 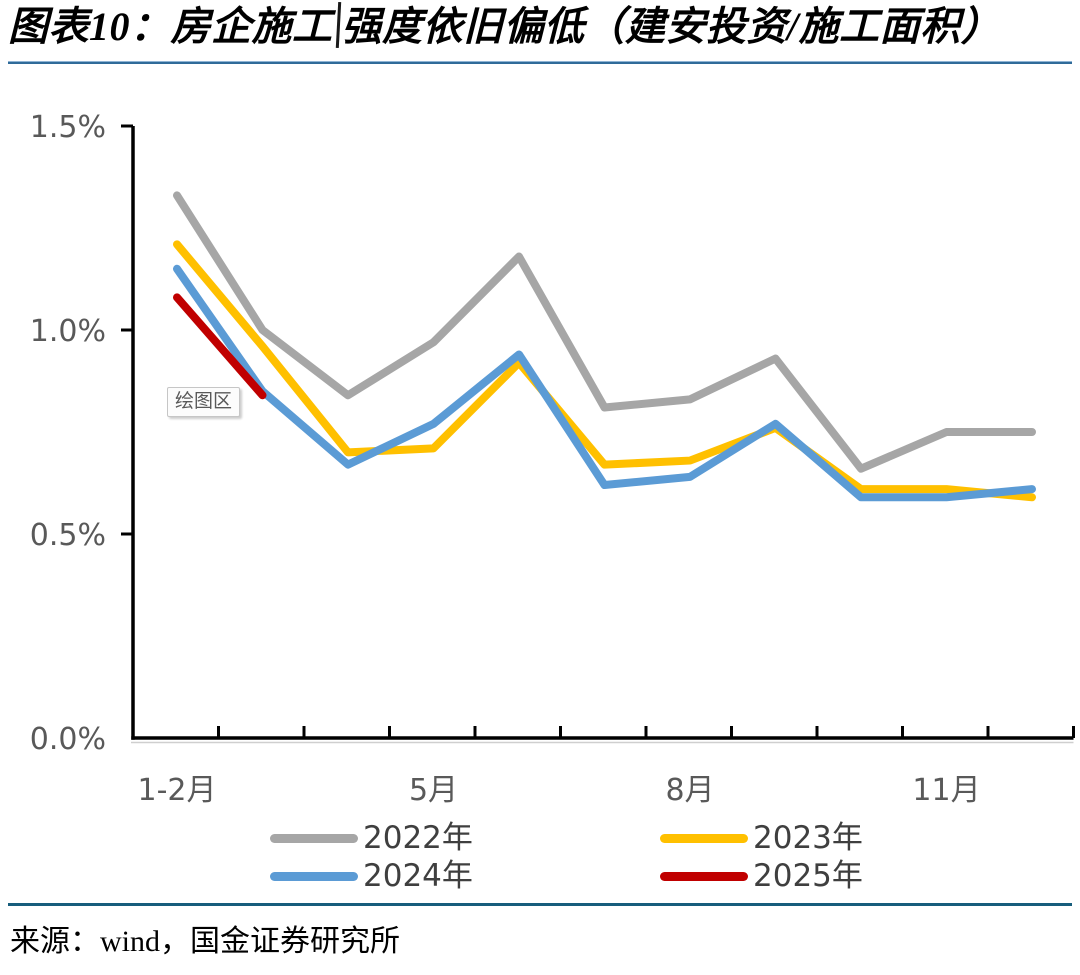 I want to click on svg-text: 8月, so click(x=689, y=790).